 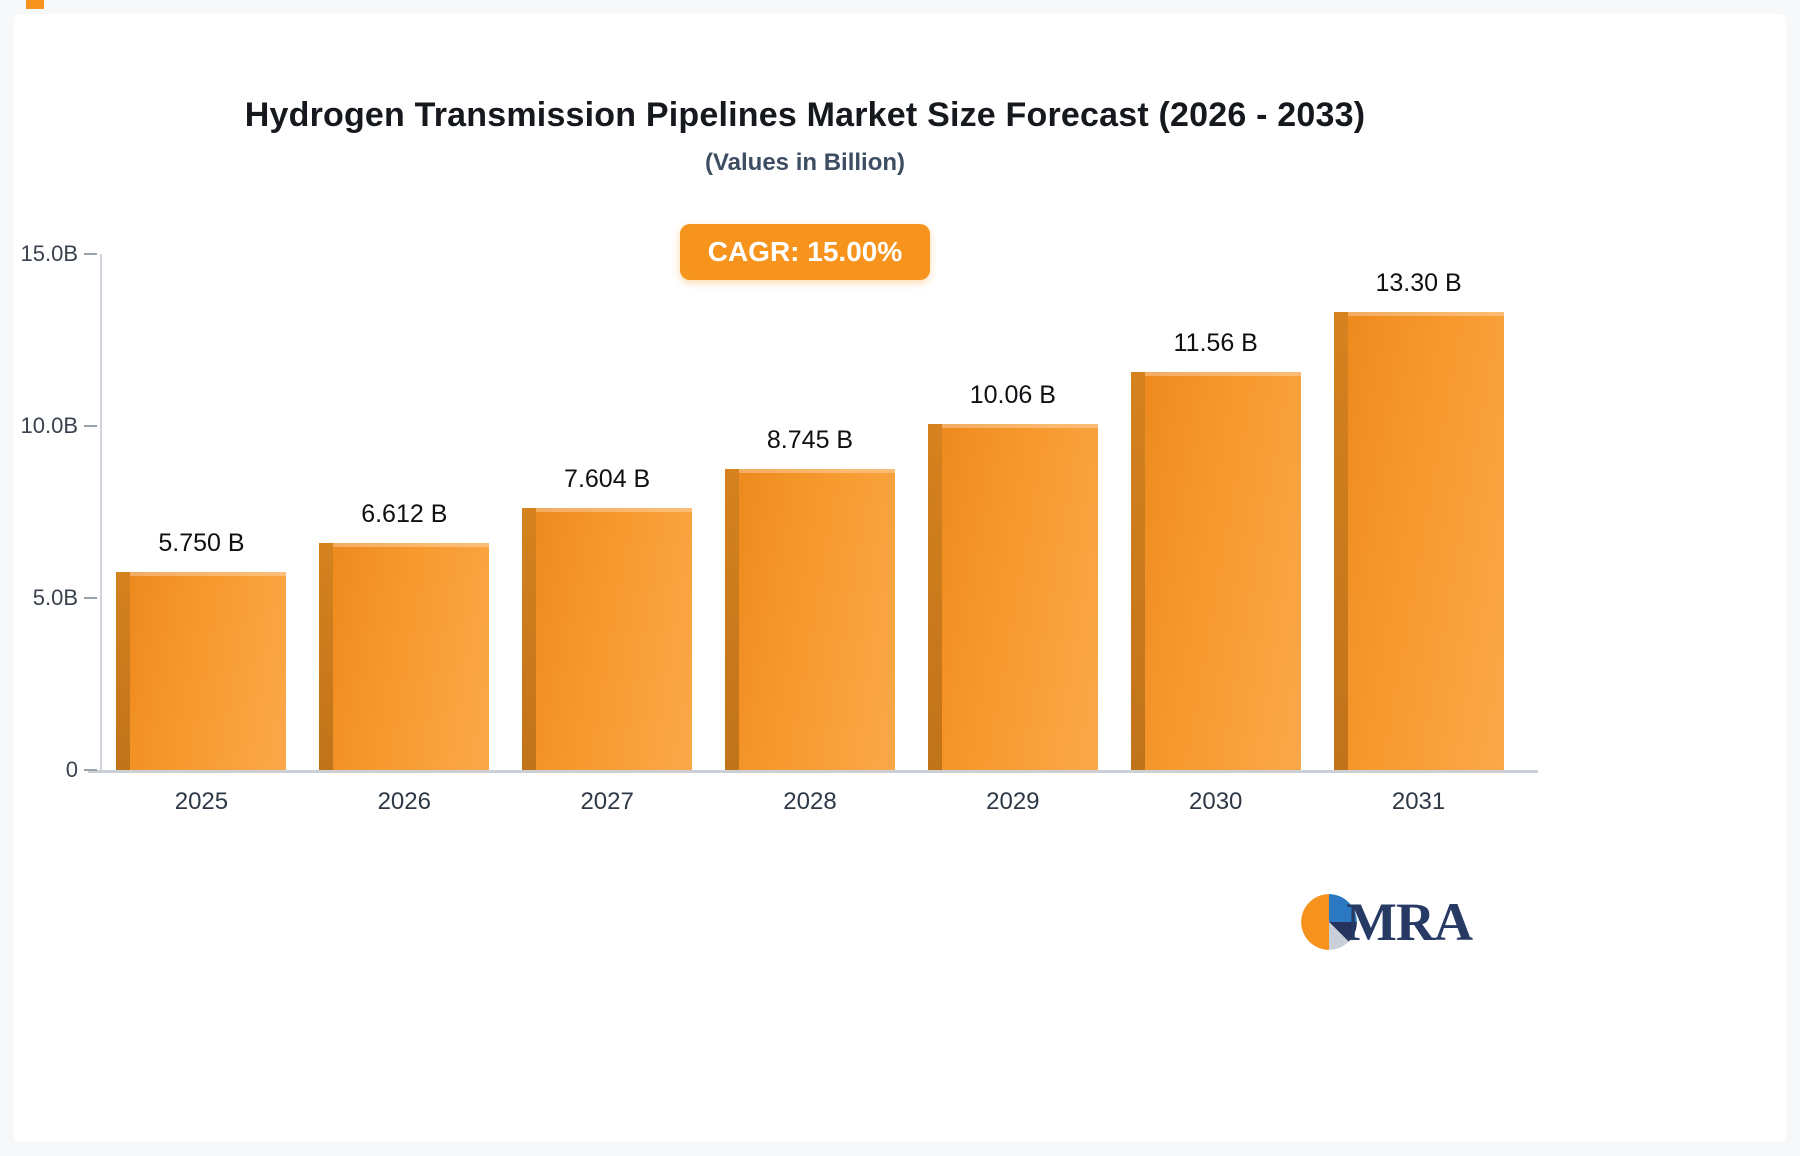 I want to click on cagr-badge-label: CAGR: 15.00%, so click(x=805, y=251).